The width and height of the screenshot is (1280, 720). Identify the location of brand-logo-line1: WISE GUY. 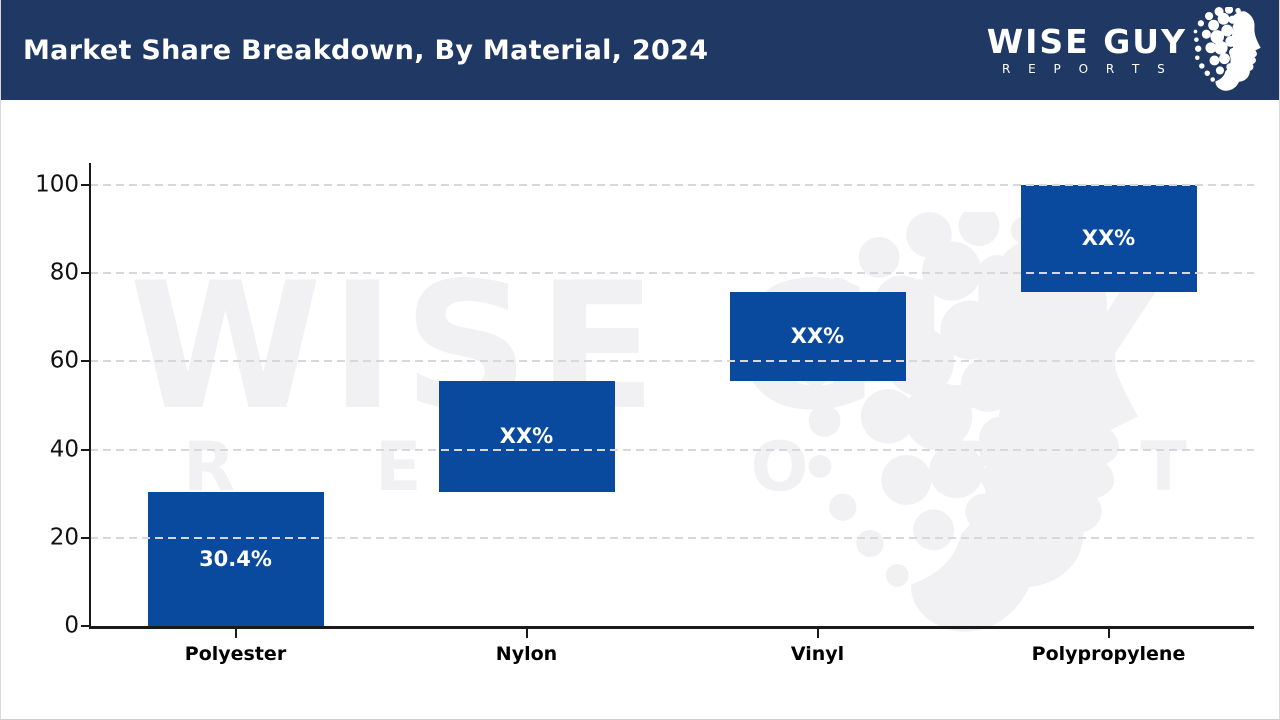
(1086, 42).